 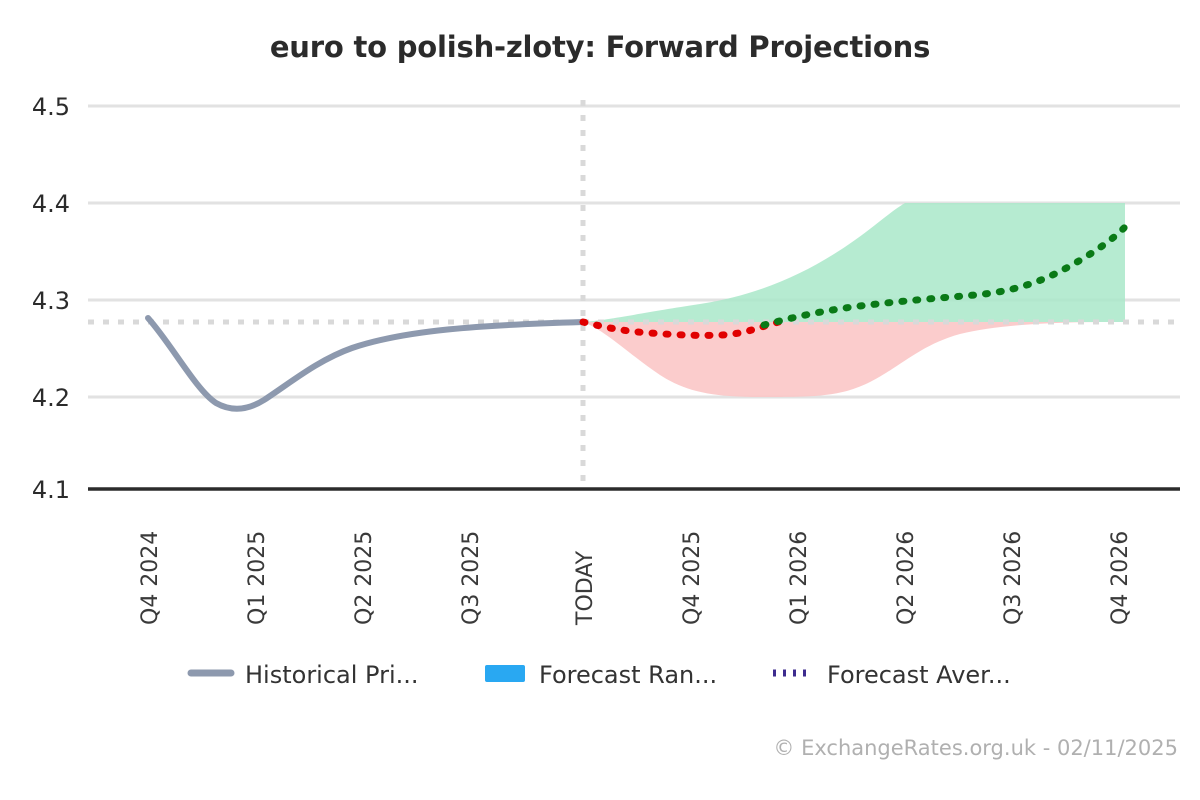 What do you see at coordinates (585, 588) in the screenshot?
I see `x-tick-label: TODAY` at bounding box center [585, 588].